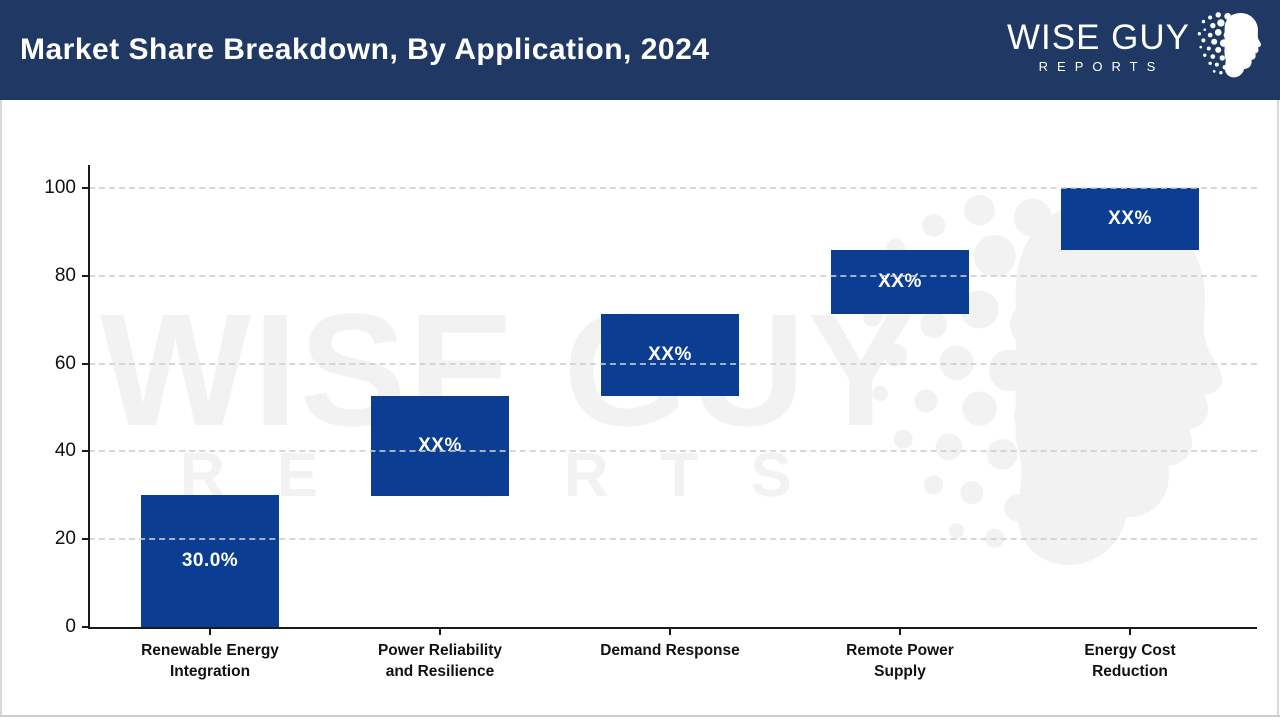  I want to click on category-label-renewable-energy-integration: Renewable Energy Integration, so click(210, 661).